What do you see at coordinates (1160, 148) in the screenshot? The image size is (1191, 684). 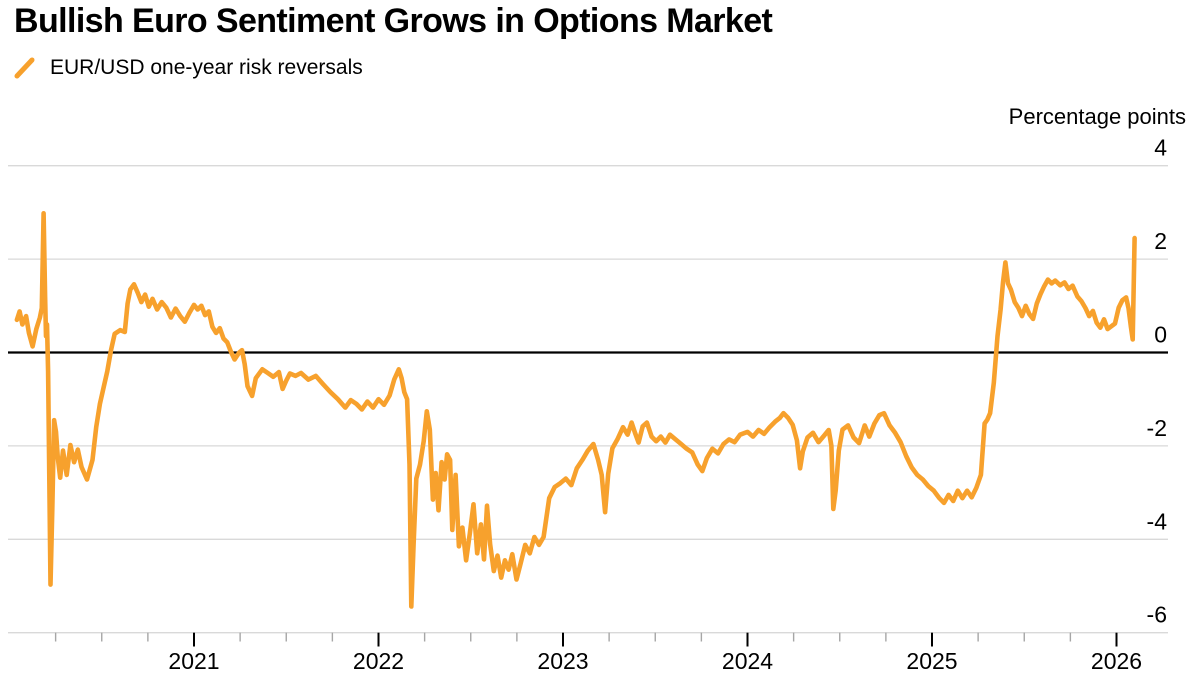 I see `y-tick-label: 4` at bounding box center [1160, 148].